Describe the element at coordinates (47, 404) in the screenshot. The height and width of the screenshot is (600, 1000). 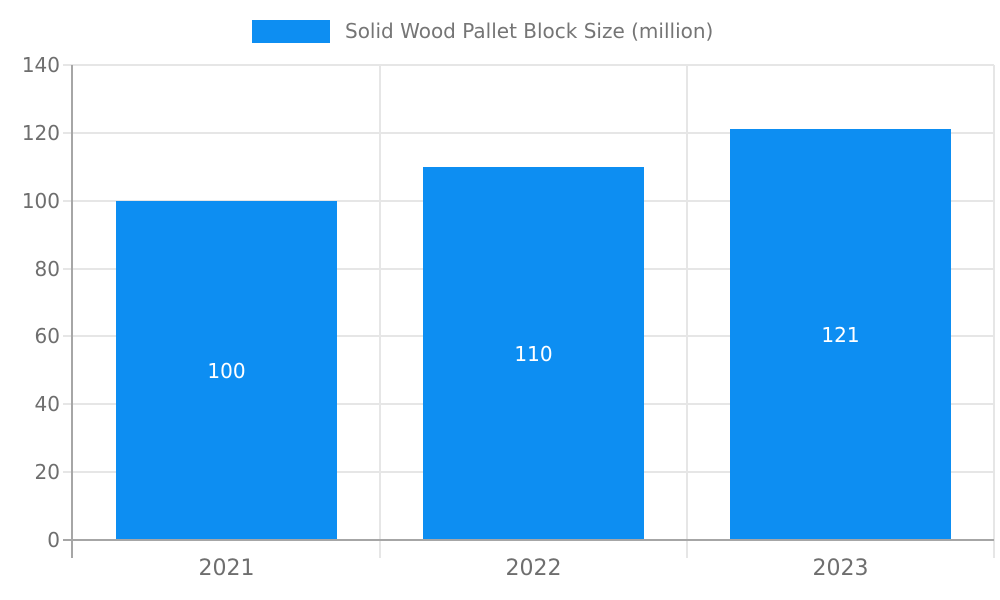
I see `y-tick-label: 40` at that location.